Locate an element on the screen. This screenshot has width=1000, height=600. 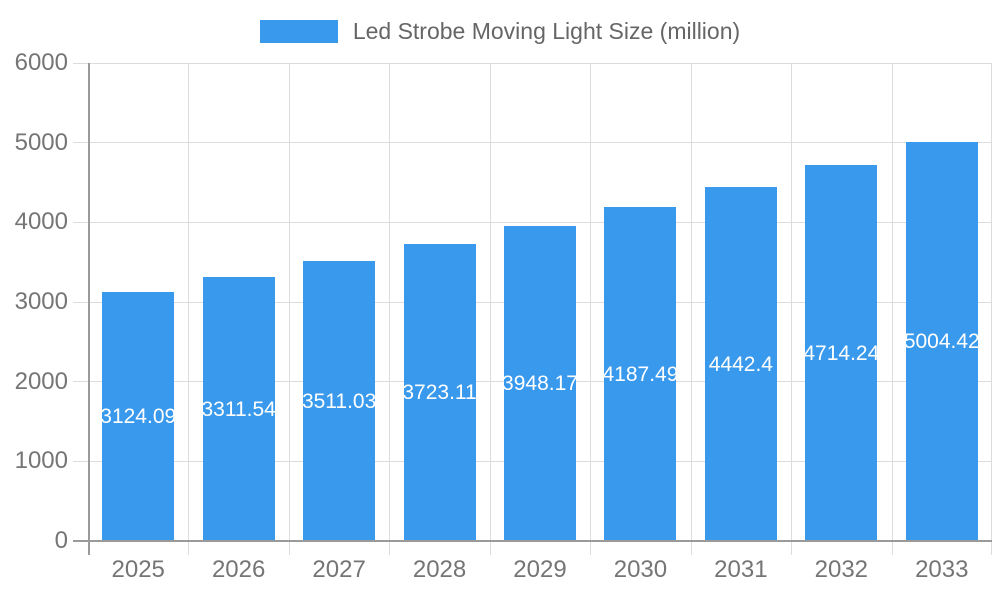
y-tick-label: 0 is located at coordinates (61, 540).